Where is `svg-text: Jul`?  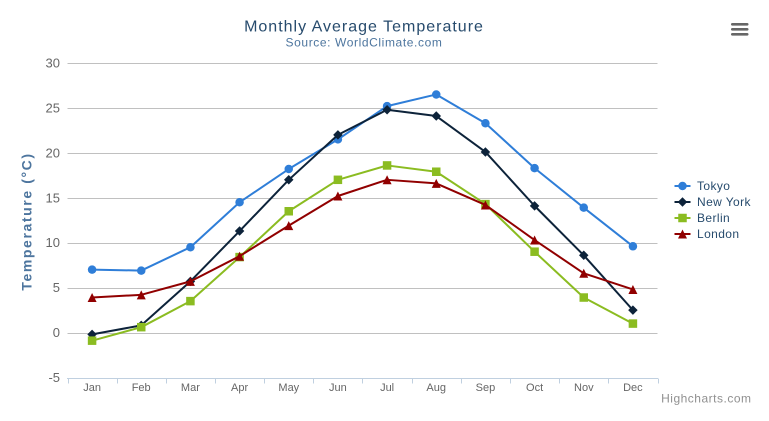
svg-text: Jul is located at coordinates (387, 388).